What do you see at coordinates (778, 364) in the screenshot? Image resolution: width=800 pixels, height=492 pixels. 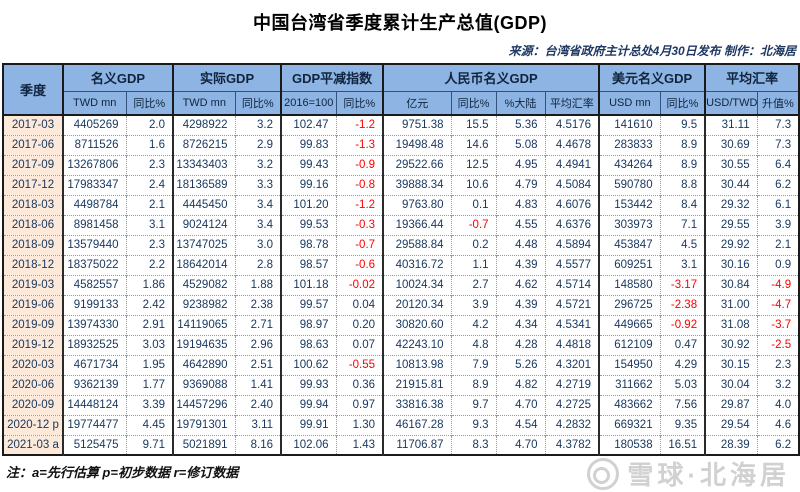 I see `value-cell: 2.3` at bounding box center [778, 364].